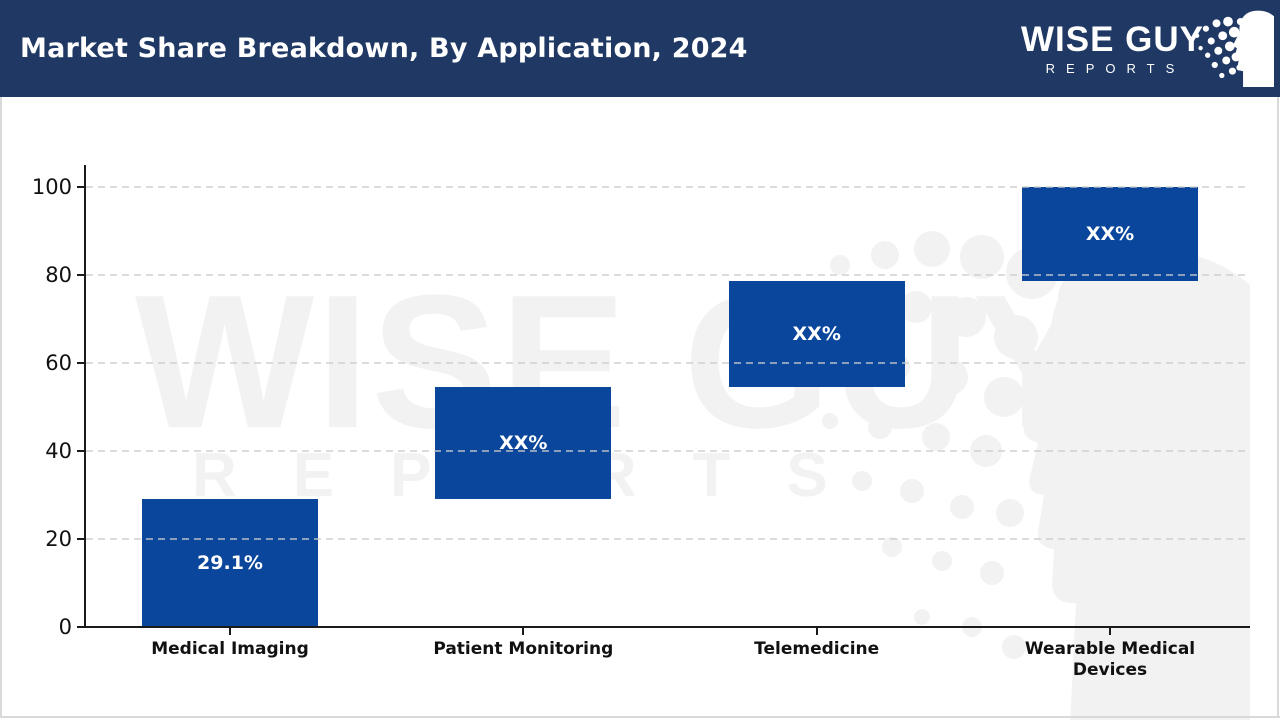  What do you see at coordinates (58, 538) in the screenshot?
I see `y-tick-label: 20` at bounding box center [58, 538].